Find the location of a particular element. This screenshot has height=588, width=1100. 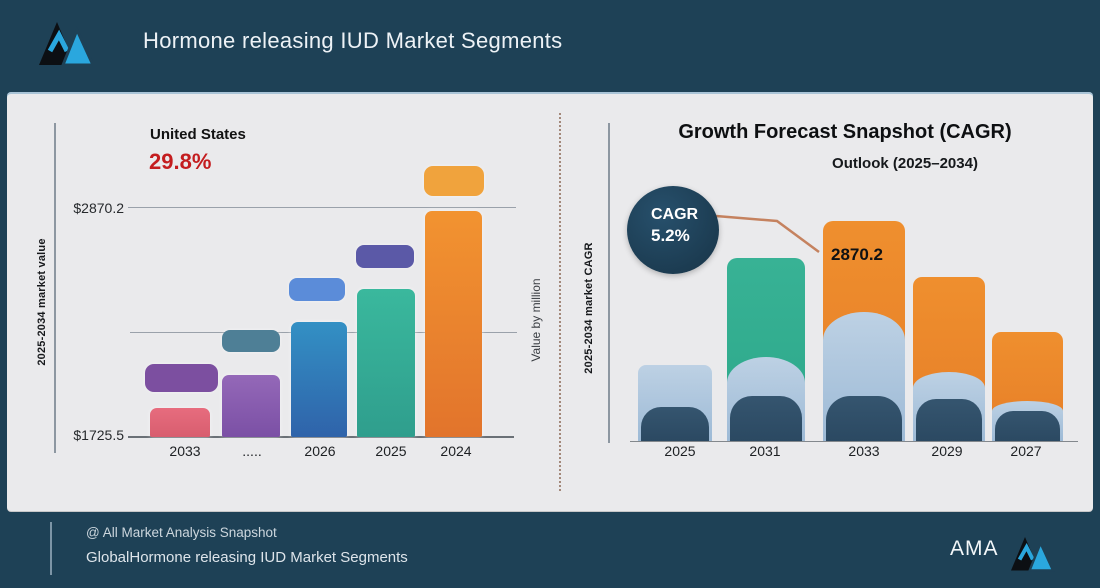

stack-2033-base is located at coordinates (864, 418).